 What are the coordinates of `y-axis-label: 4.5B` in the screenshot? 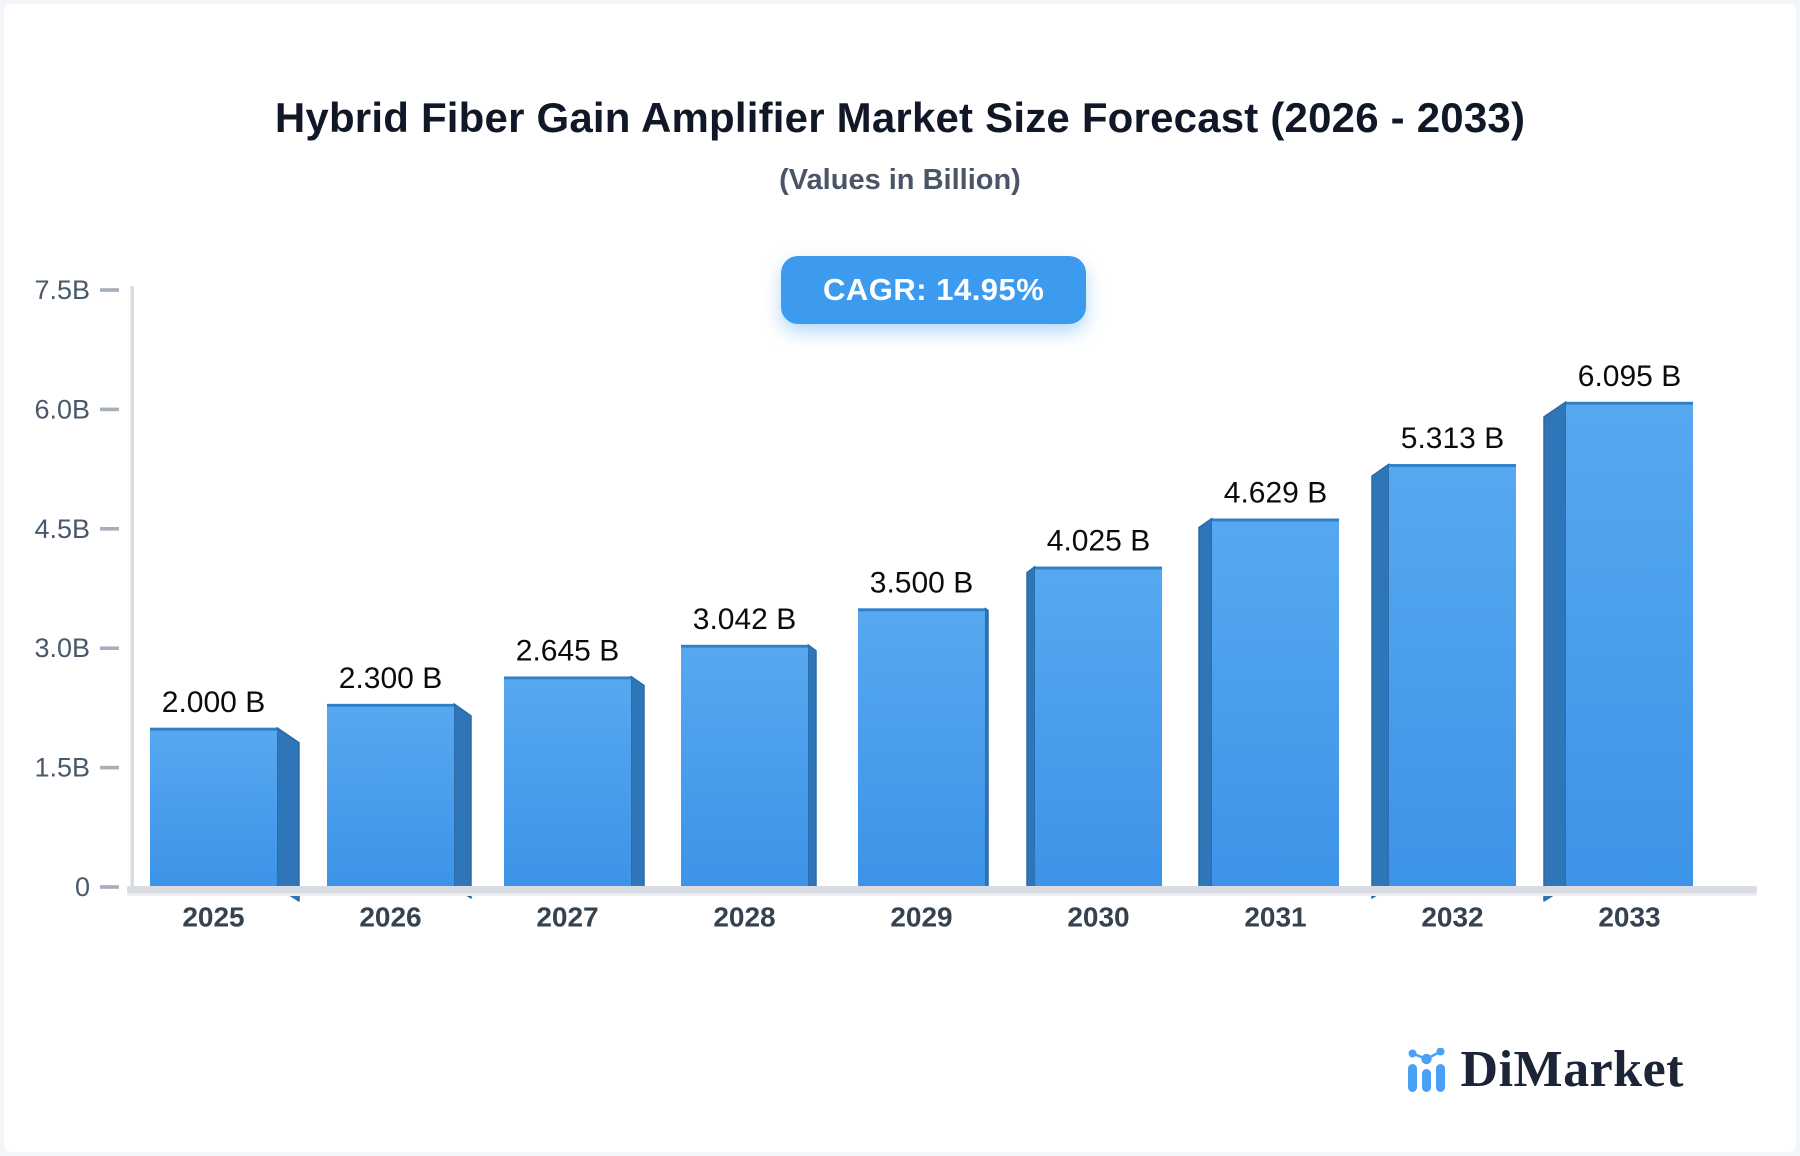 It's located at (62, 529).